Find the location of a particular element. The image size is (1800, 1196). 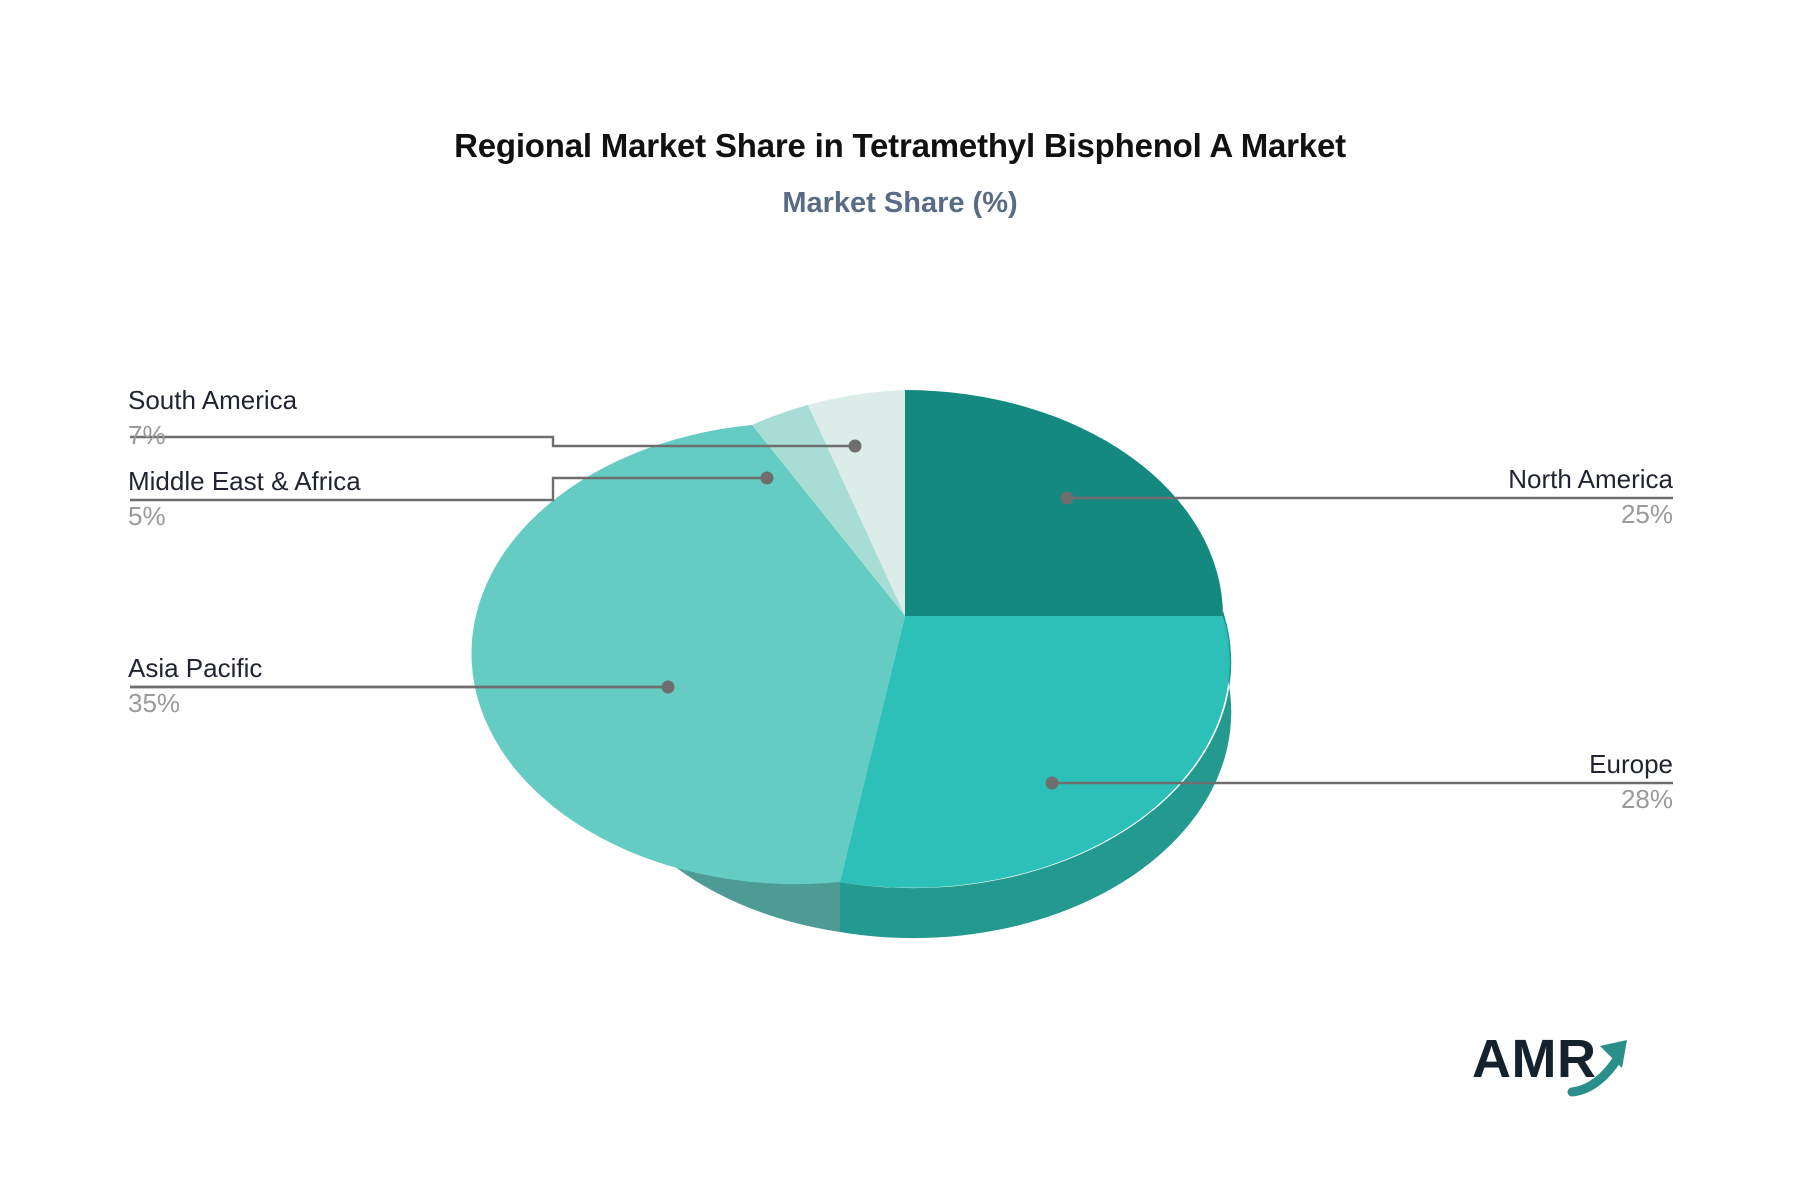

leader-dot-asia-pacific is located at coordinates (668, 687).